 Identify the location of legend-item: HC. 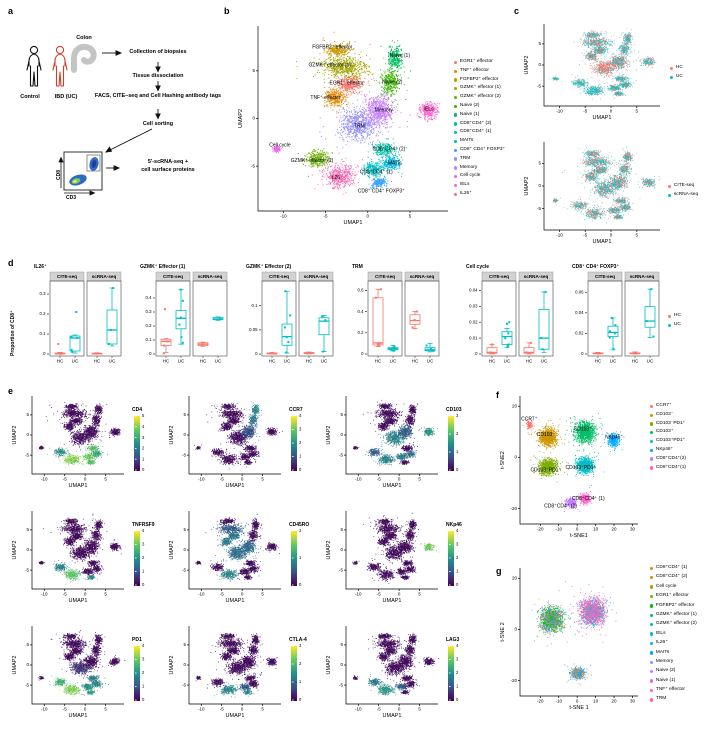
(676, 68).